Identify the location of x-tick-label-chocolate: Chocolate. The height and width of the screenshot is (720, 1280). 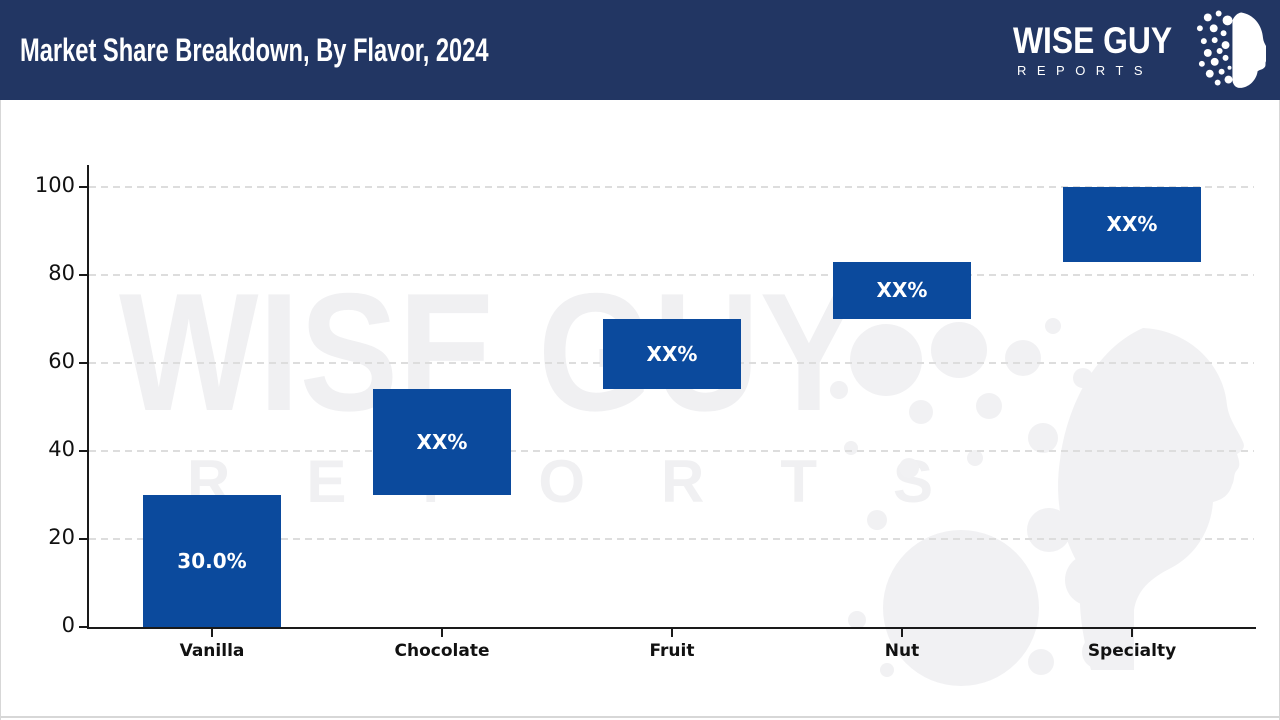
(442, 651).